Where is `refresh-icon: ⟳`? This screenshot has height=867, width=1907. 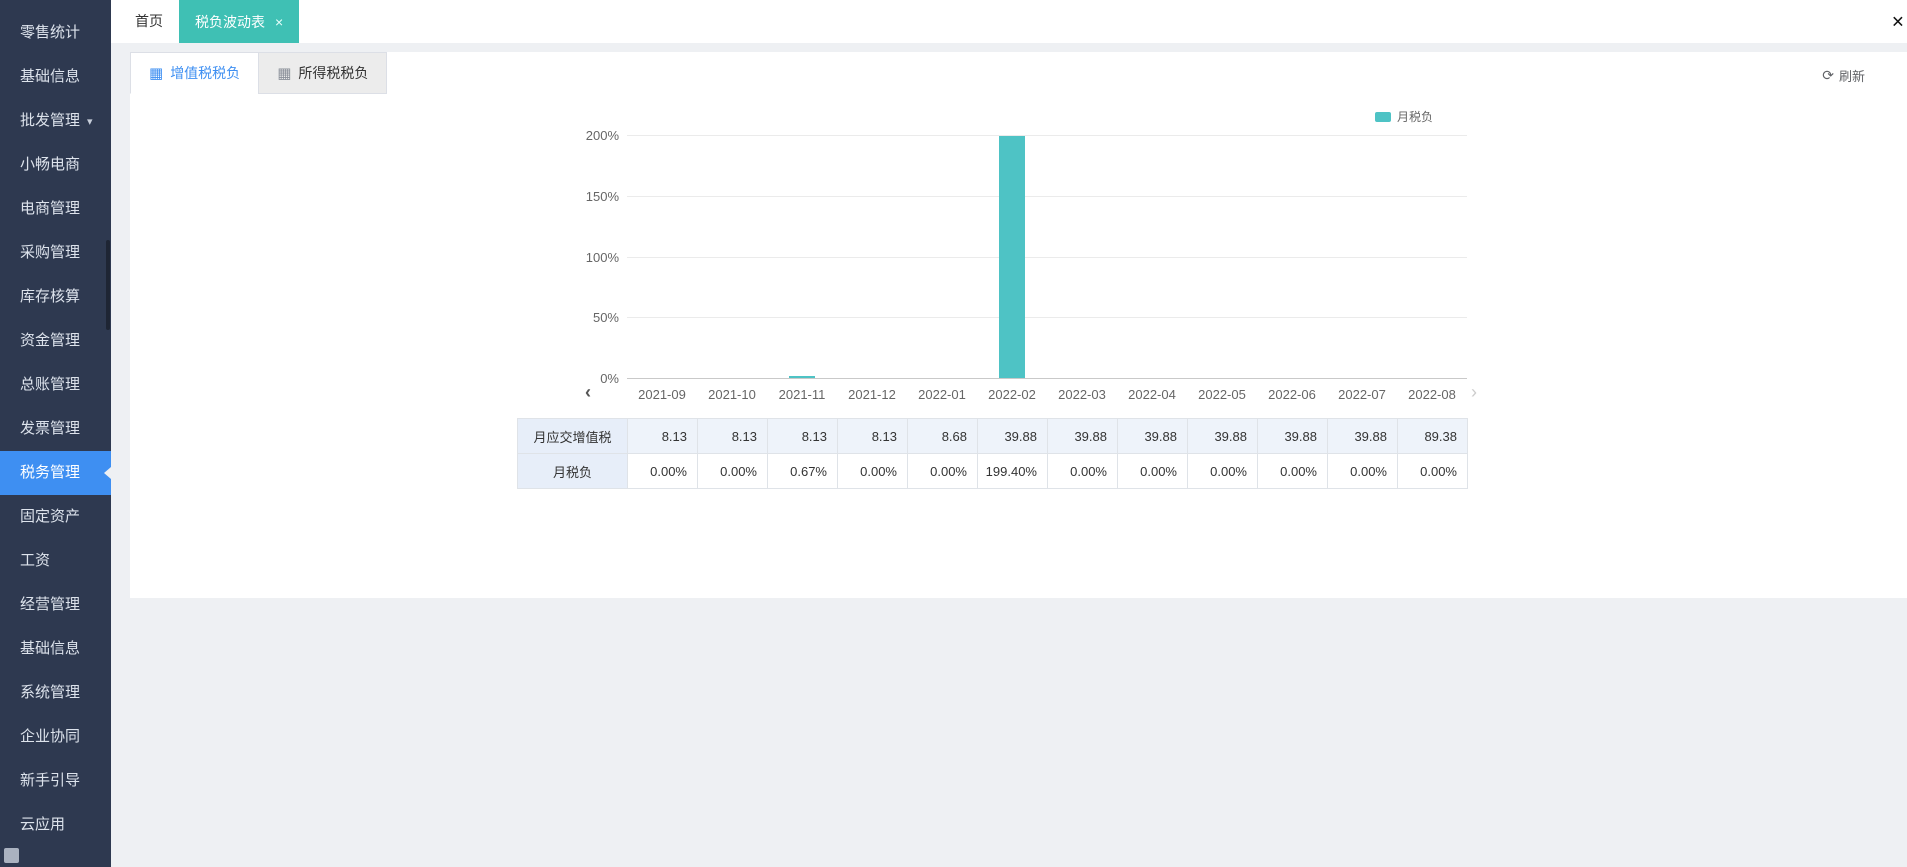 refresh-icon: ⟳ is located at coordinates (1828, 75).